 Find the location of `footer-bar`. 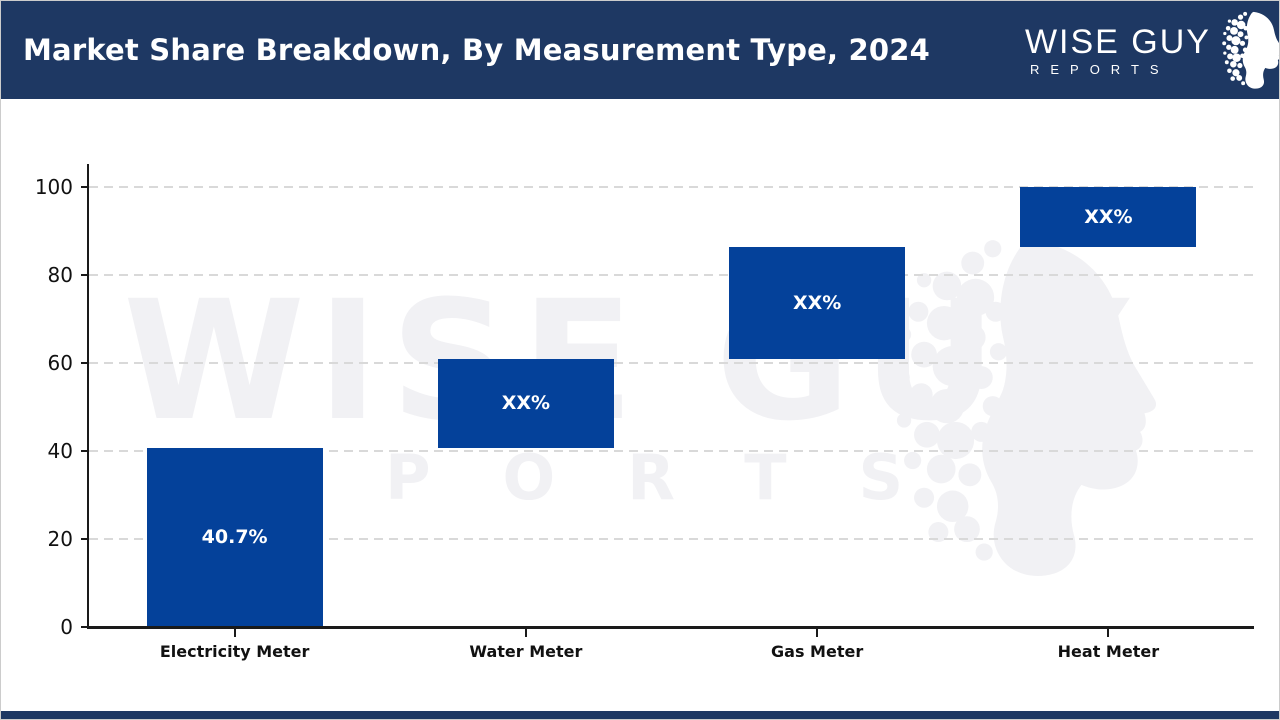

footer-bar is located at coordinates (640, 715).